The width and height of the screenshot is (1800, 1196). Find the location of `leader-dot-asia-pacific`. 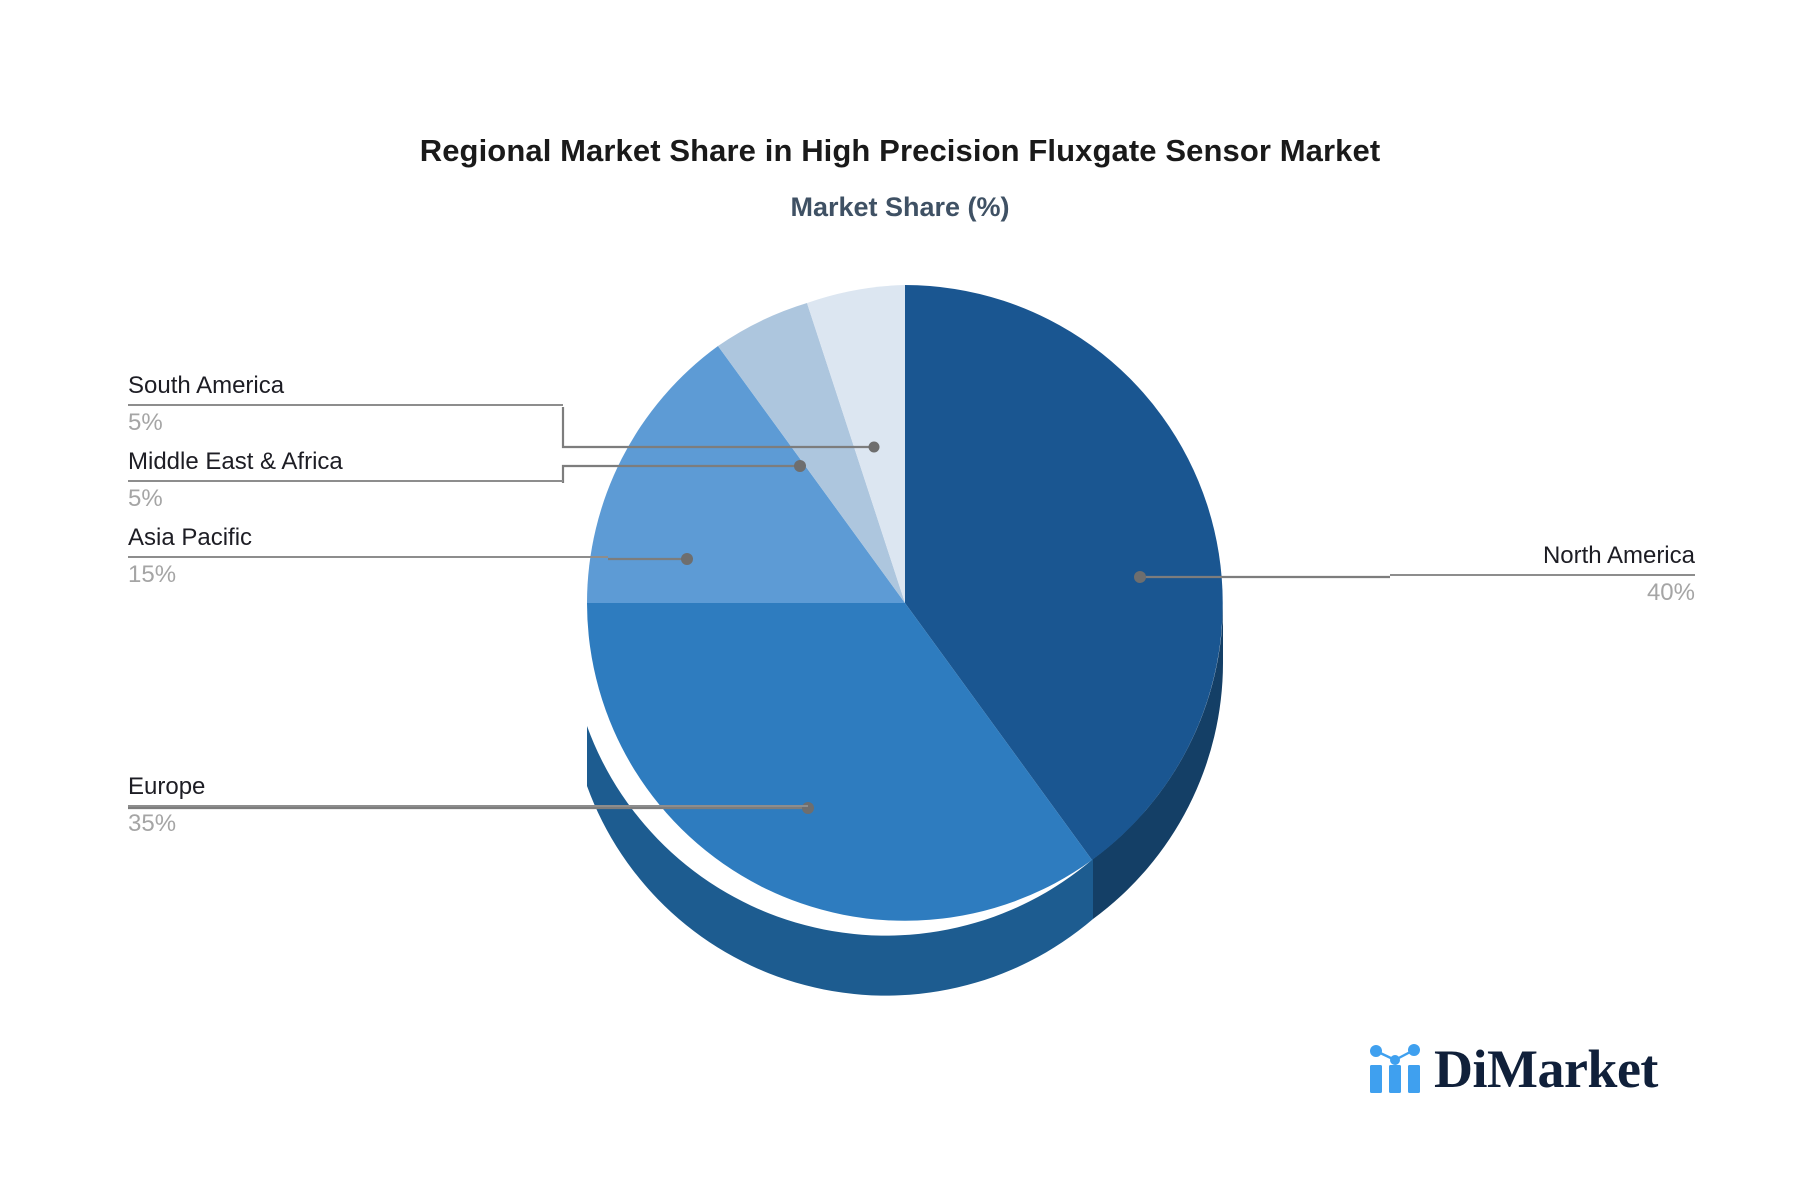

leader-dot-asia-pacific is located at coordinates (687, 559).